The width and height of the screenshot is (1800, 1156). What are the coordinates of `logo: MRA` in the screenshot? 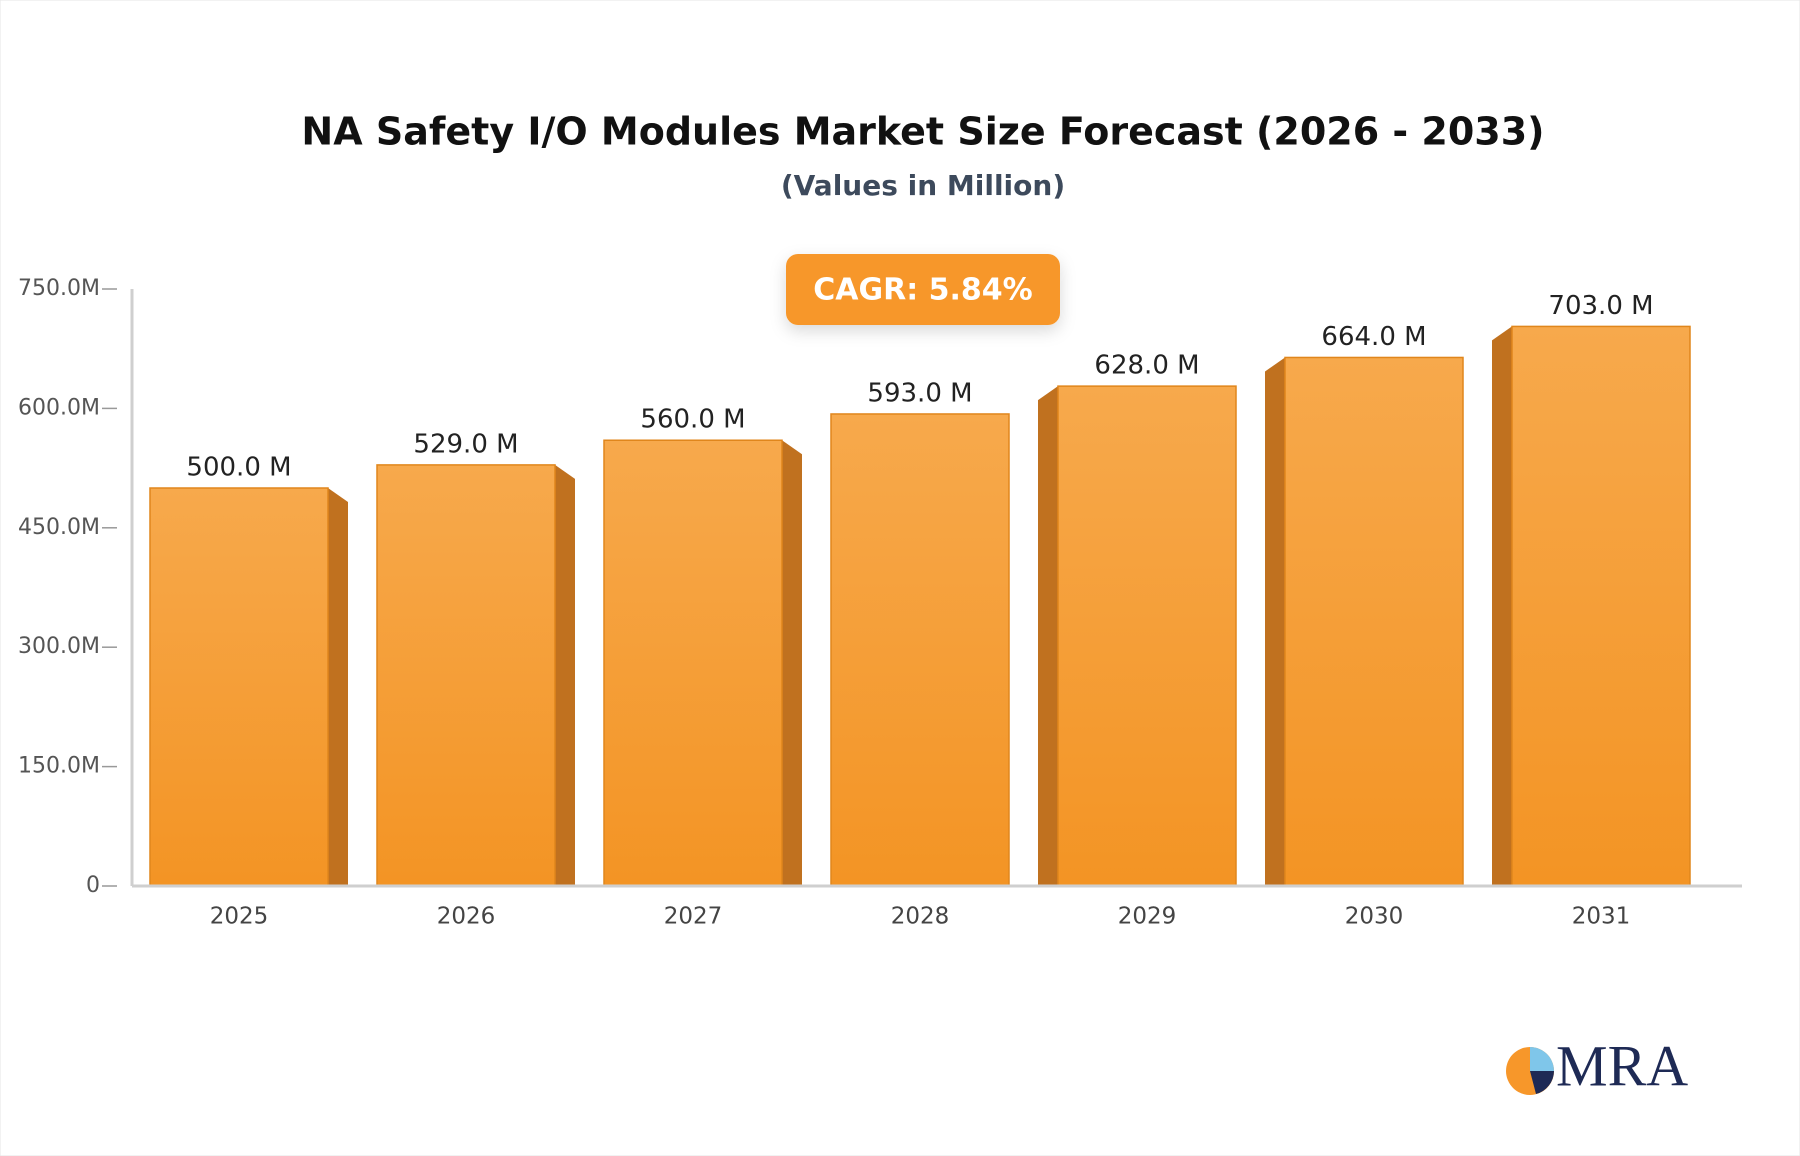 It's located at (1597, 1065).